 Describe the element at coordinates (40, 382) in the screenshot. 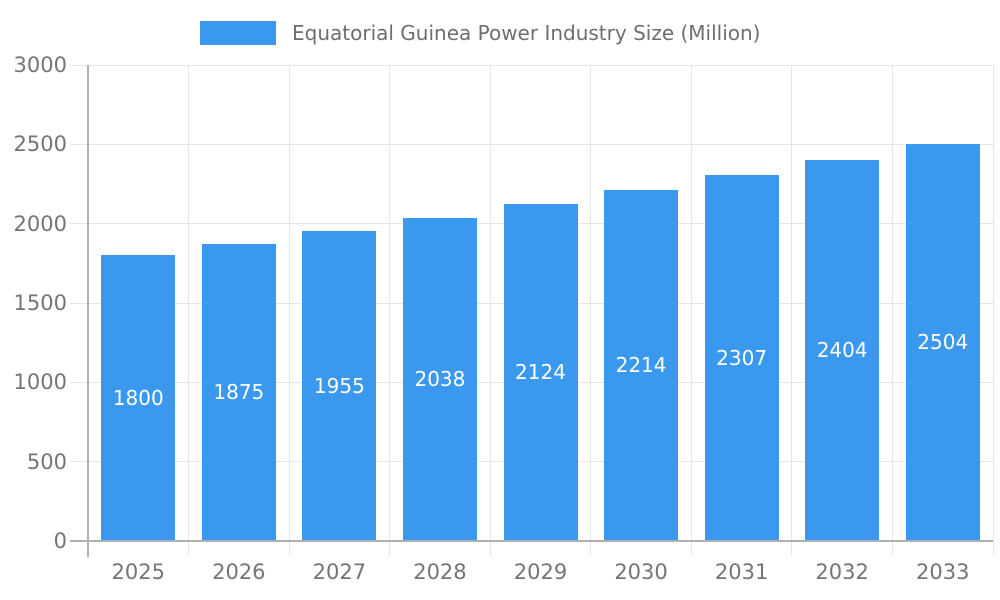

I see `y-axis-label: 1000` at that location.